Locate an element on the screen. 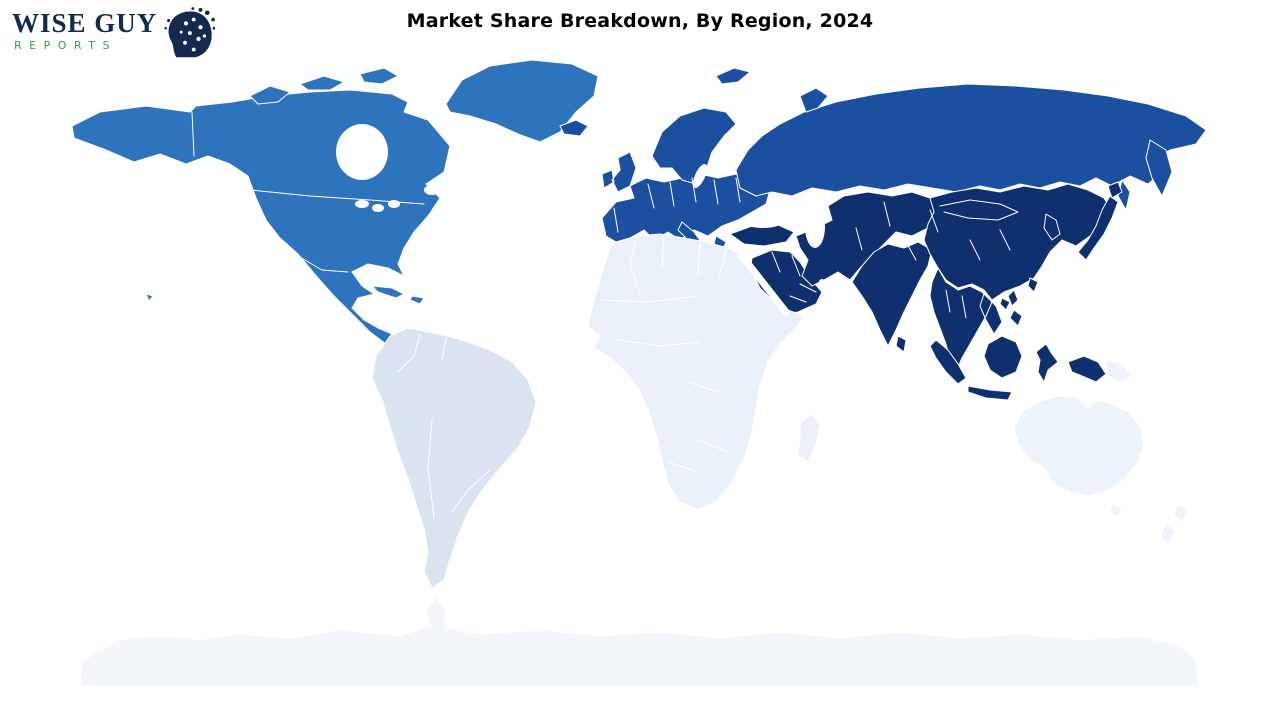  india is located at coordinates (892, 294).